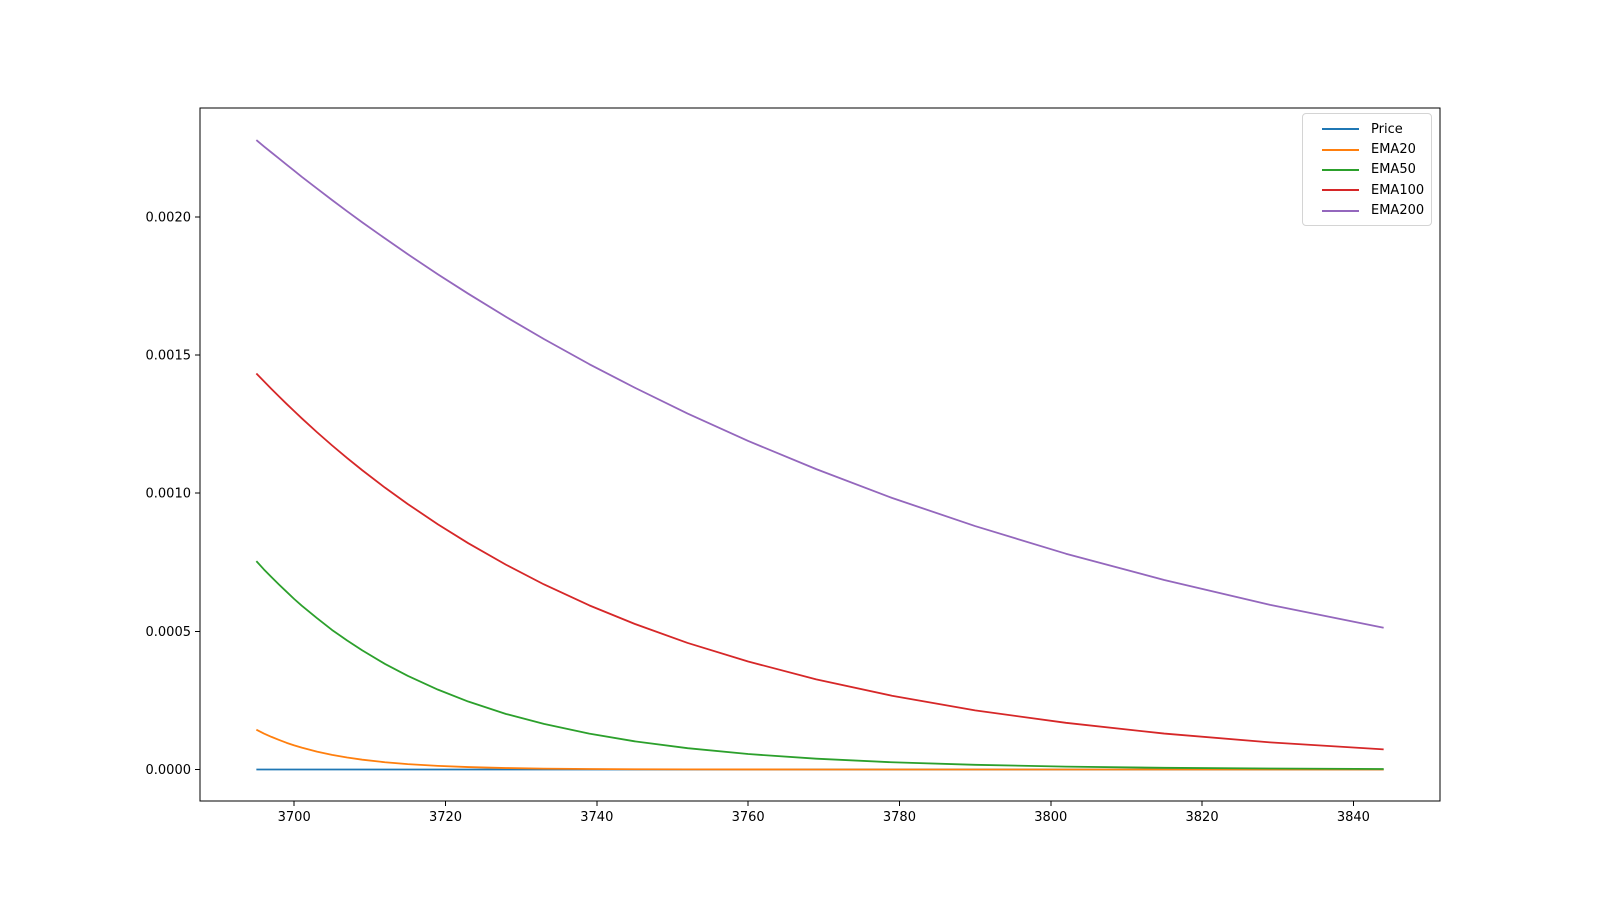  I want to click on legend-label-ema50: EMA50, so click(1393, 170).